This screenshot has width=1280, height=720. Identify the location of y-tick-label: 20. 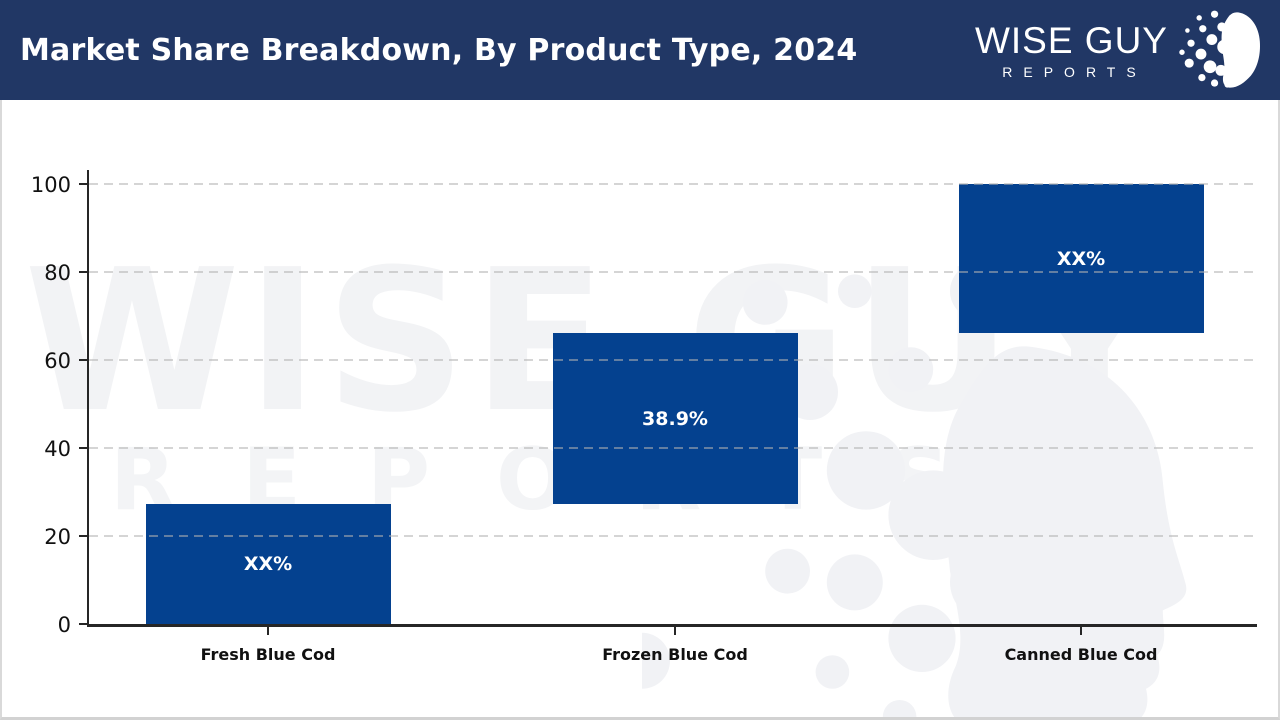
(57, 537).